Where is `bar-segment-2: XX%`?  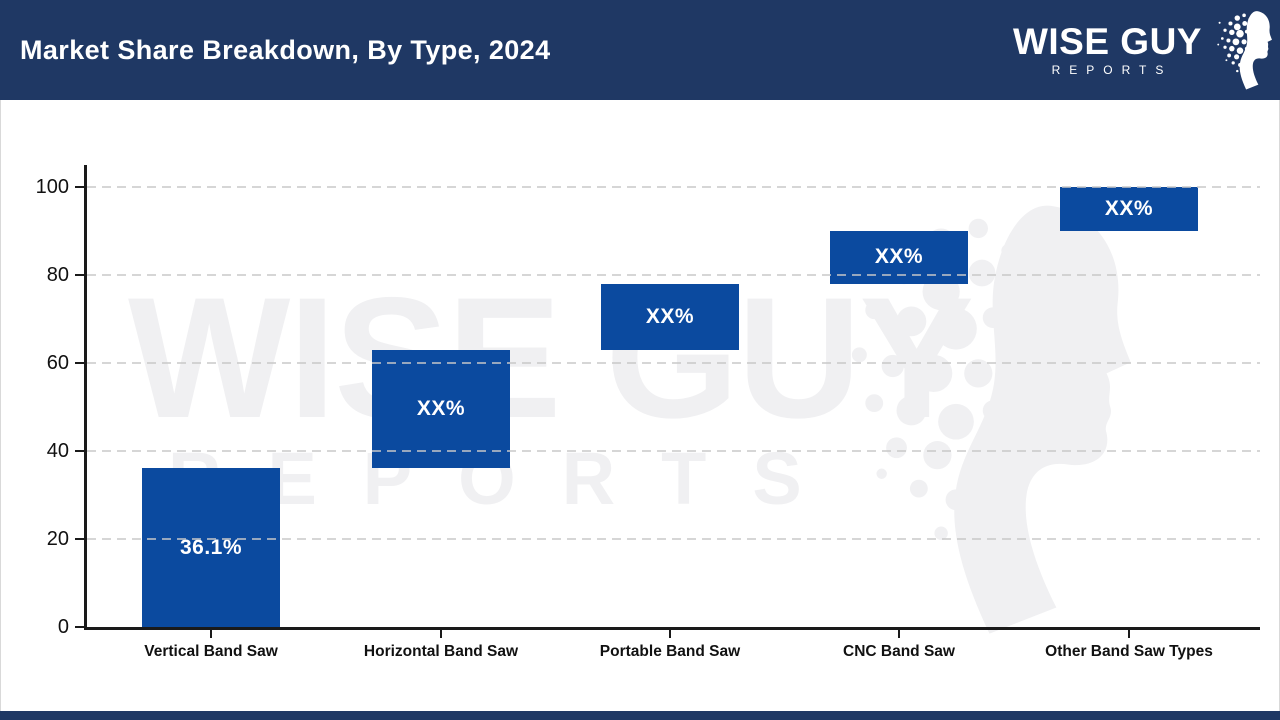
bar-segment-2: XX% is located at coordinates (441, 409).